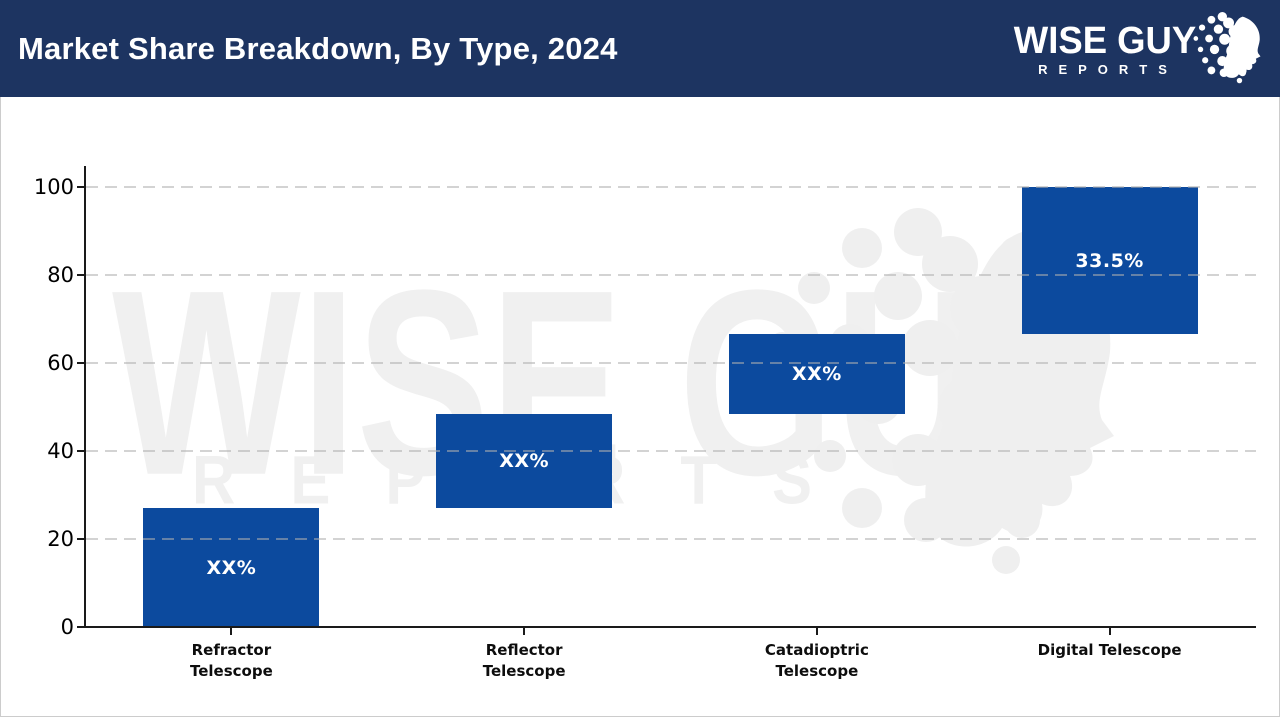 This screenshot has width=1280, height=720. Describe the element at coordinates (318, 48) in the screenshot. I see `chart-title: Market Share Breakdown, By Type, 2024` at that location.